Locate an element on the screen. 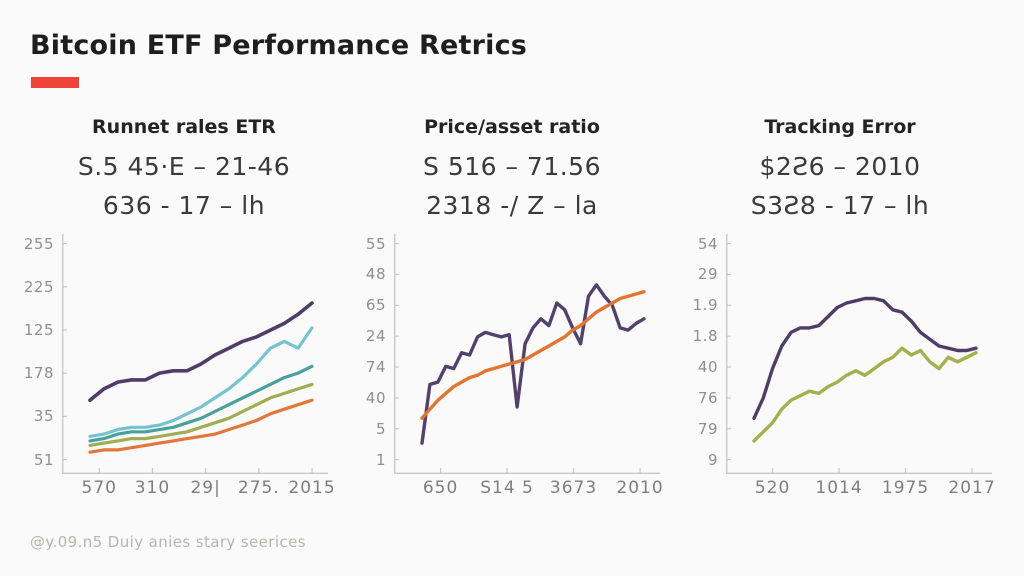 This screenshot has height=576, width=1024. x-axis: 570 310 29| 275. 2015 is located at coordinates (198, 493).